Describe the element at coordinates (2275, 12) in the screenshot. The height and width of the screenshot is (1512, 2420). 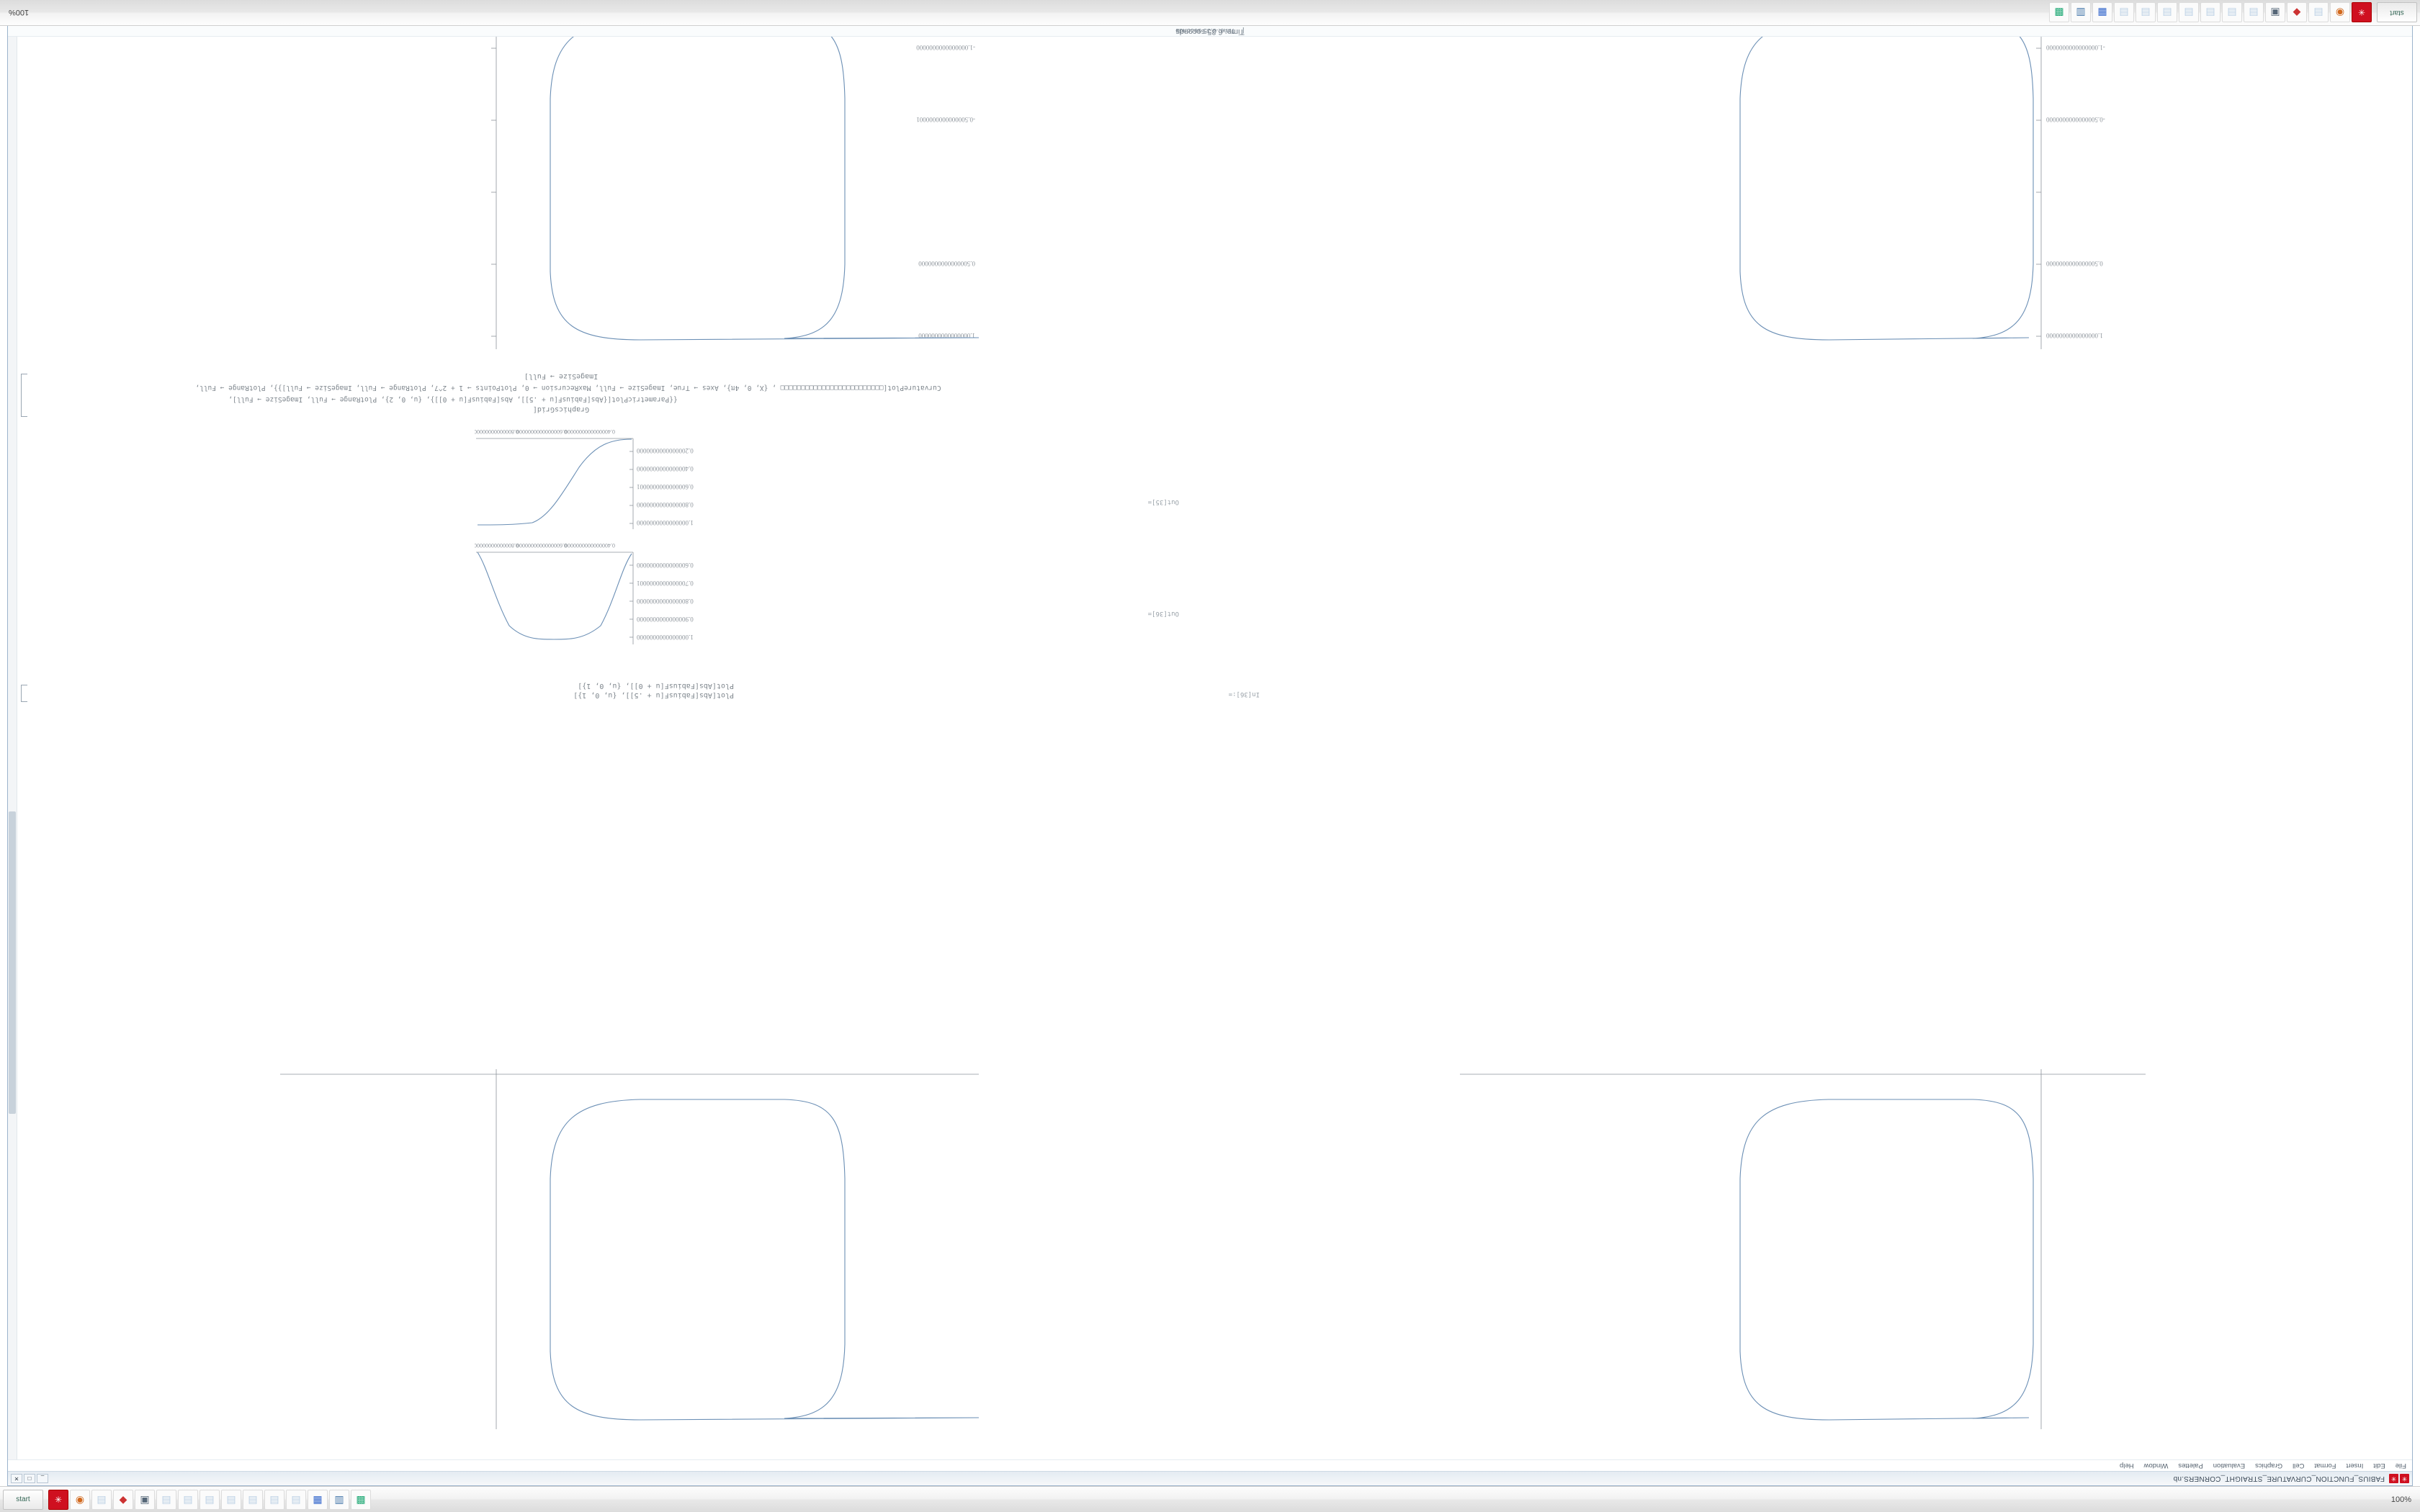
I see `taskbar-item-display-mirrored: ▣` at that location.